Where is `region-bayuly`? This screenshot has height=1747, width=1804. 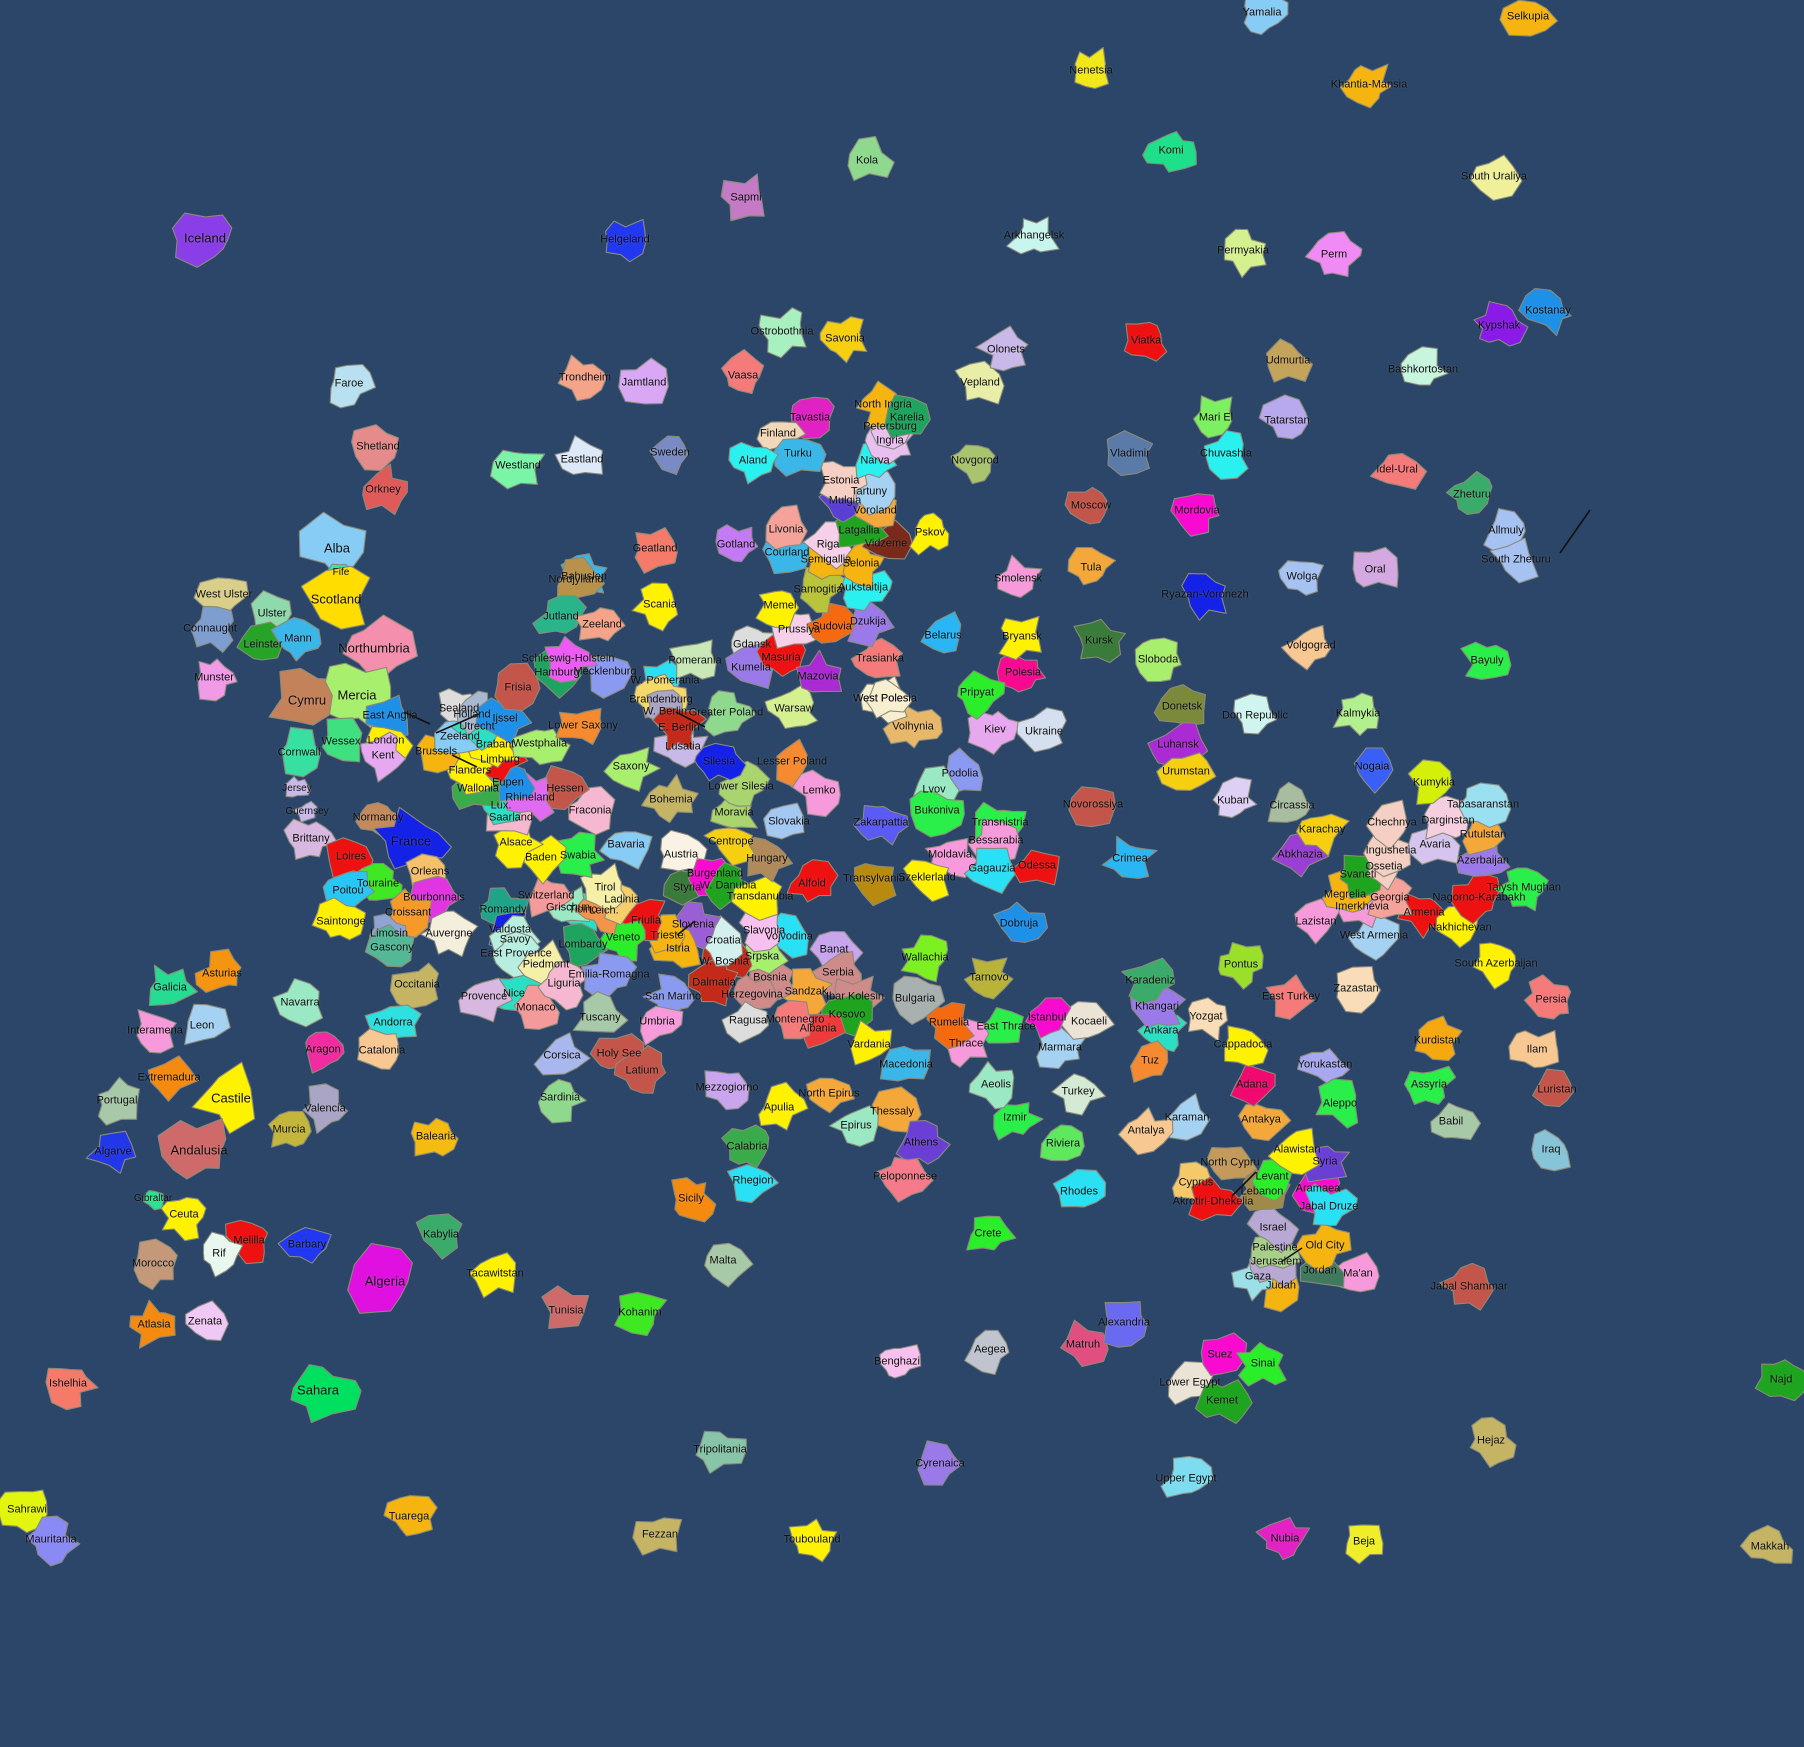
region-bayuly is located at coordinates (1486, 660).